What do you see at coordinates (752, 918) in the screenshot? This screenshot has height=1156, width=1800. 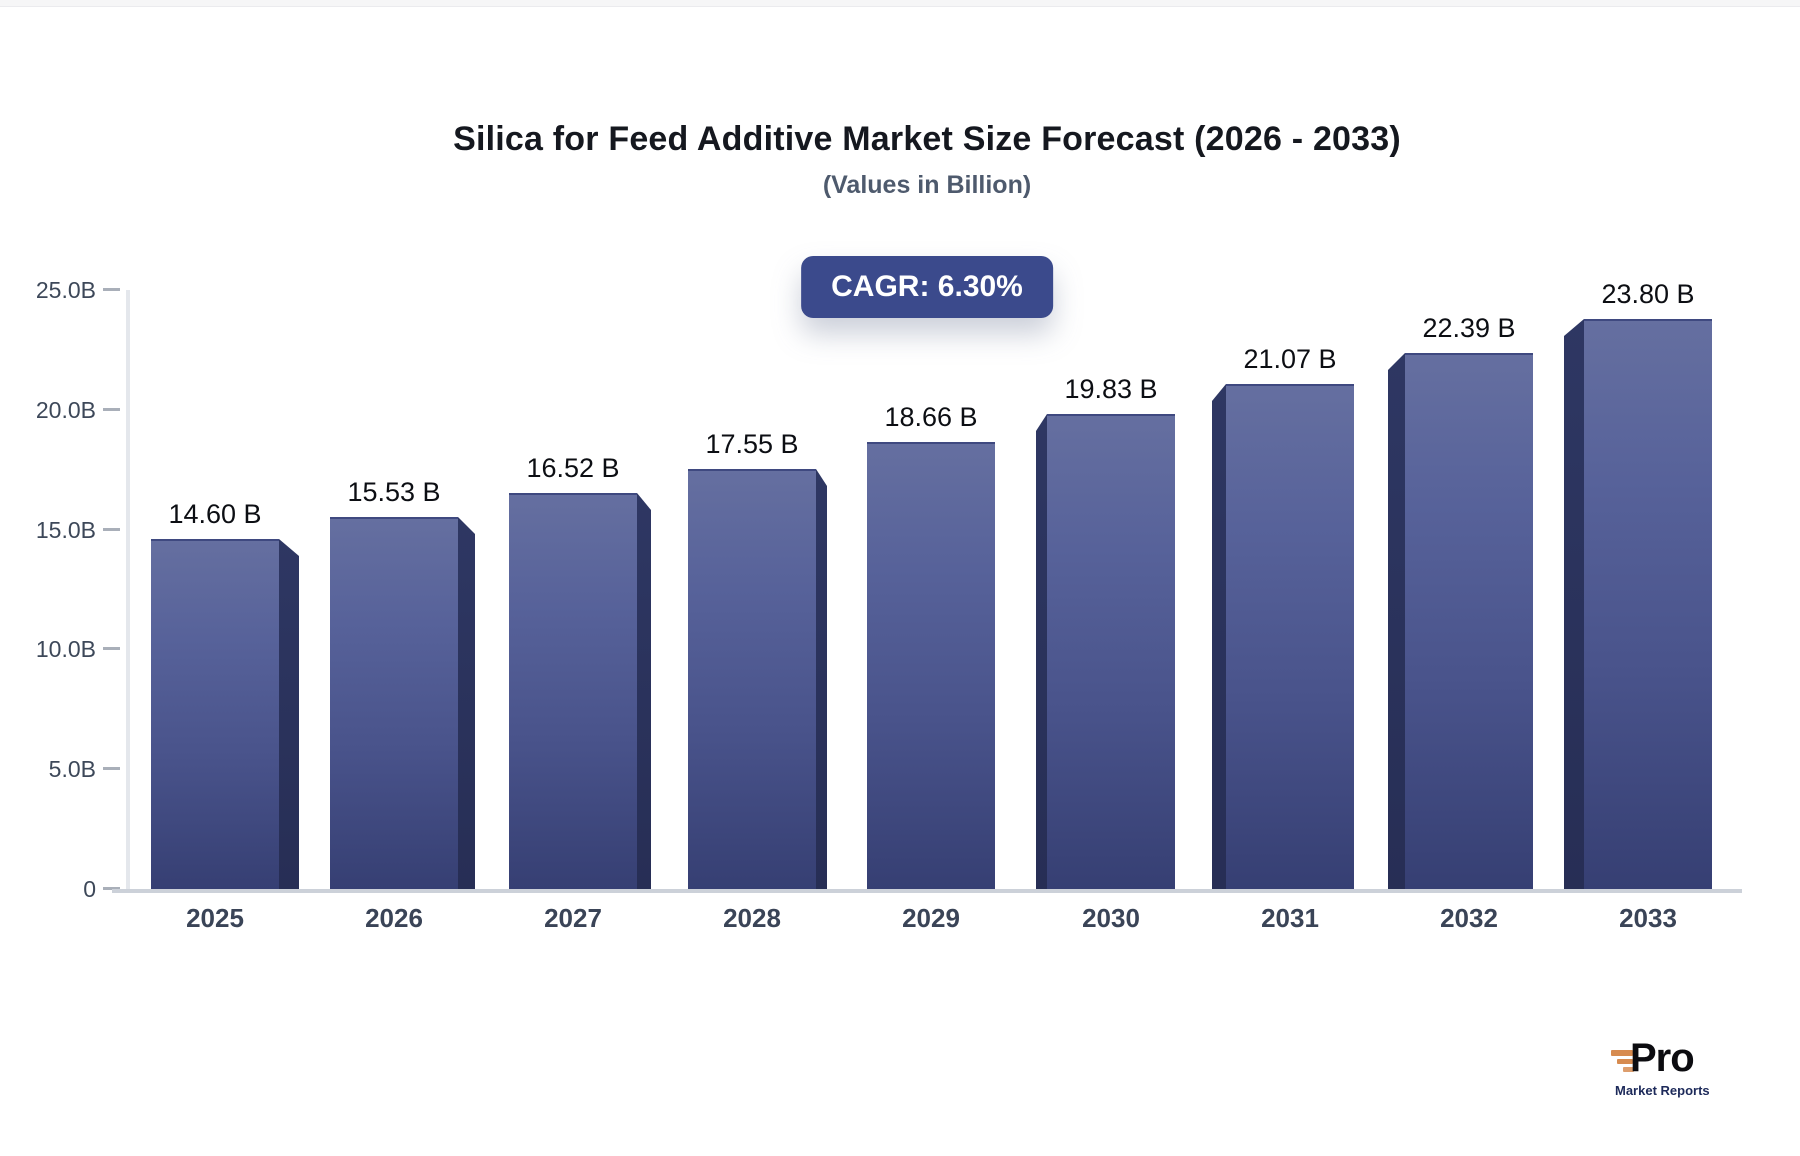 I see `x-axis-label-2028: 2028` at bounding box center [752, 918].